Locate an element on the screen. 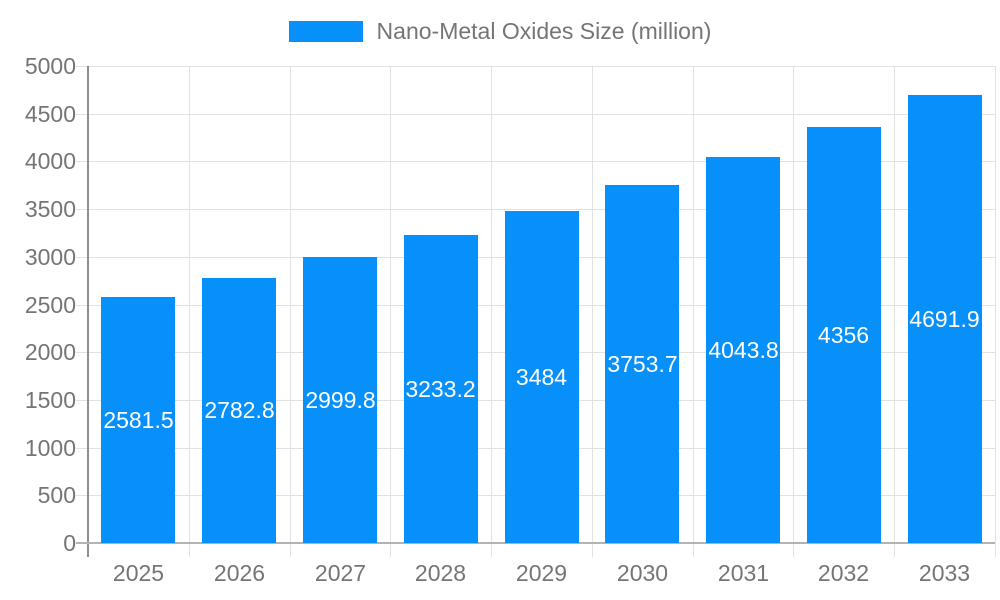 The width and height of the screenshot is (1000, 600). x-tick-label: 2031 is located at coordinates (743, 573).